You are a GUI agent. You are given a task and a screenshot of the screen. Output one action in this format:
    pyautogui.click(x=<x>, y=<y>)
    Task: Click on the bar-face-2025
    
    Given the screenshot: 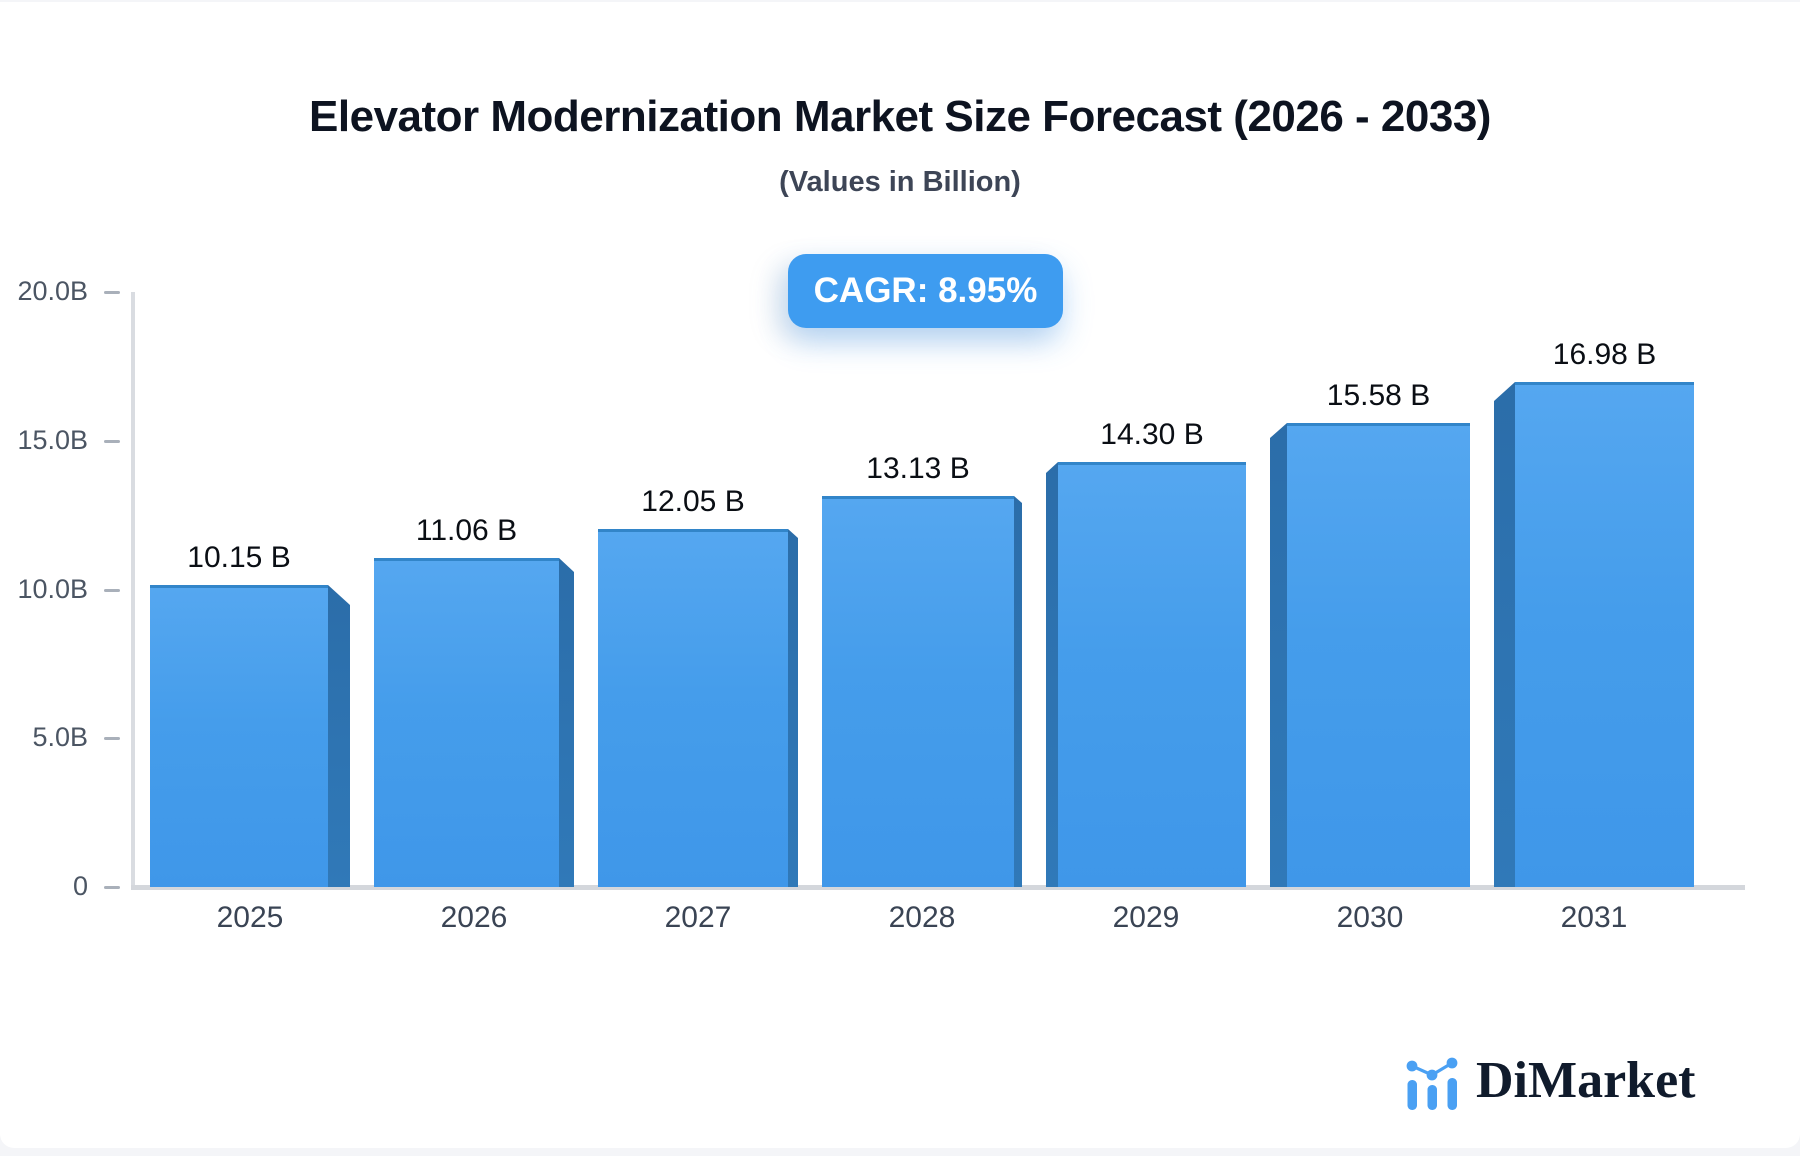 What is the action you would take?
    pyautogui.click(x=239, y=736)
    